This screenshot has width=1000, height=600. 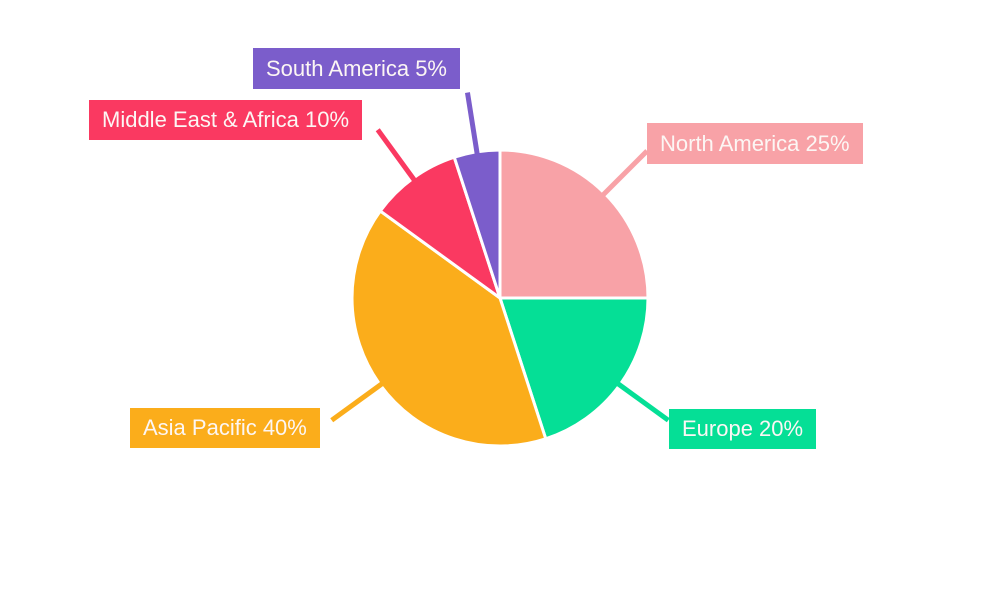 I want to click on leader-line-south-america, so click(x=472, y=123).